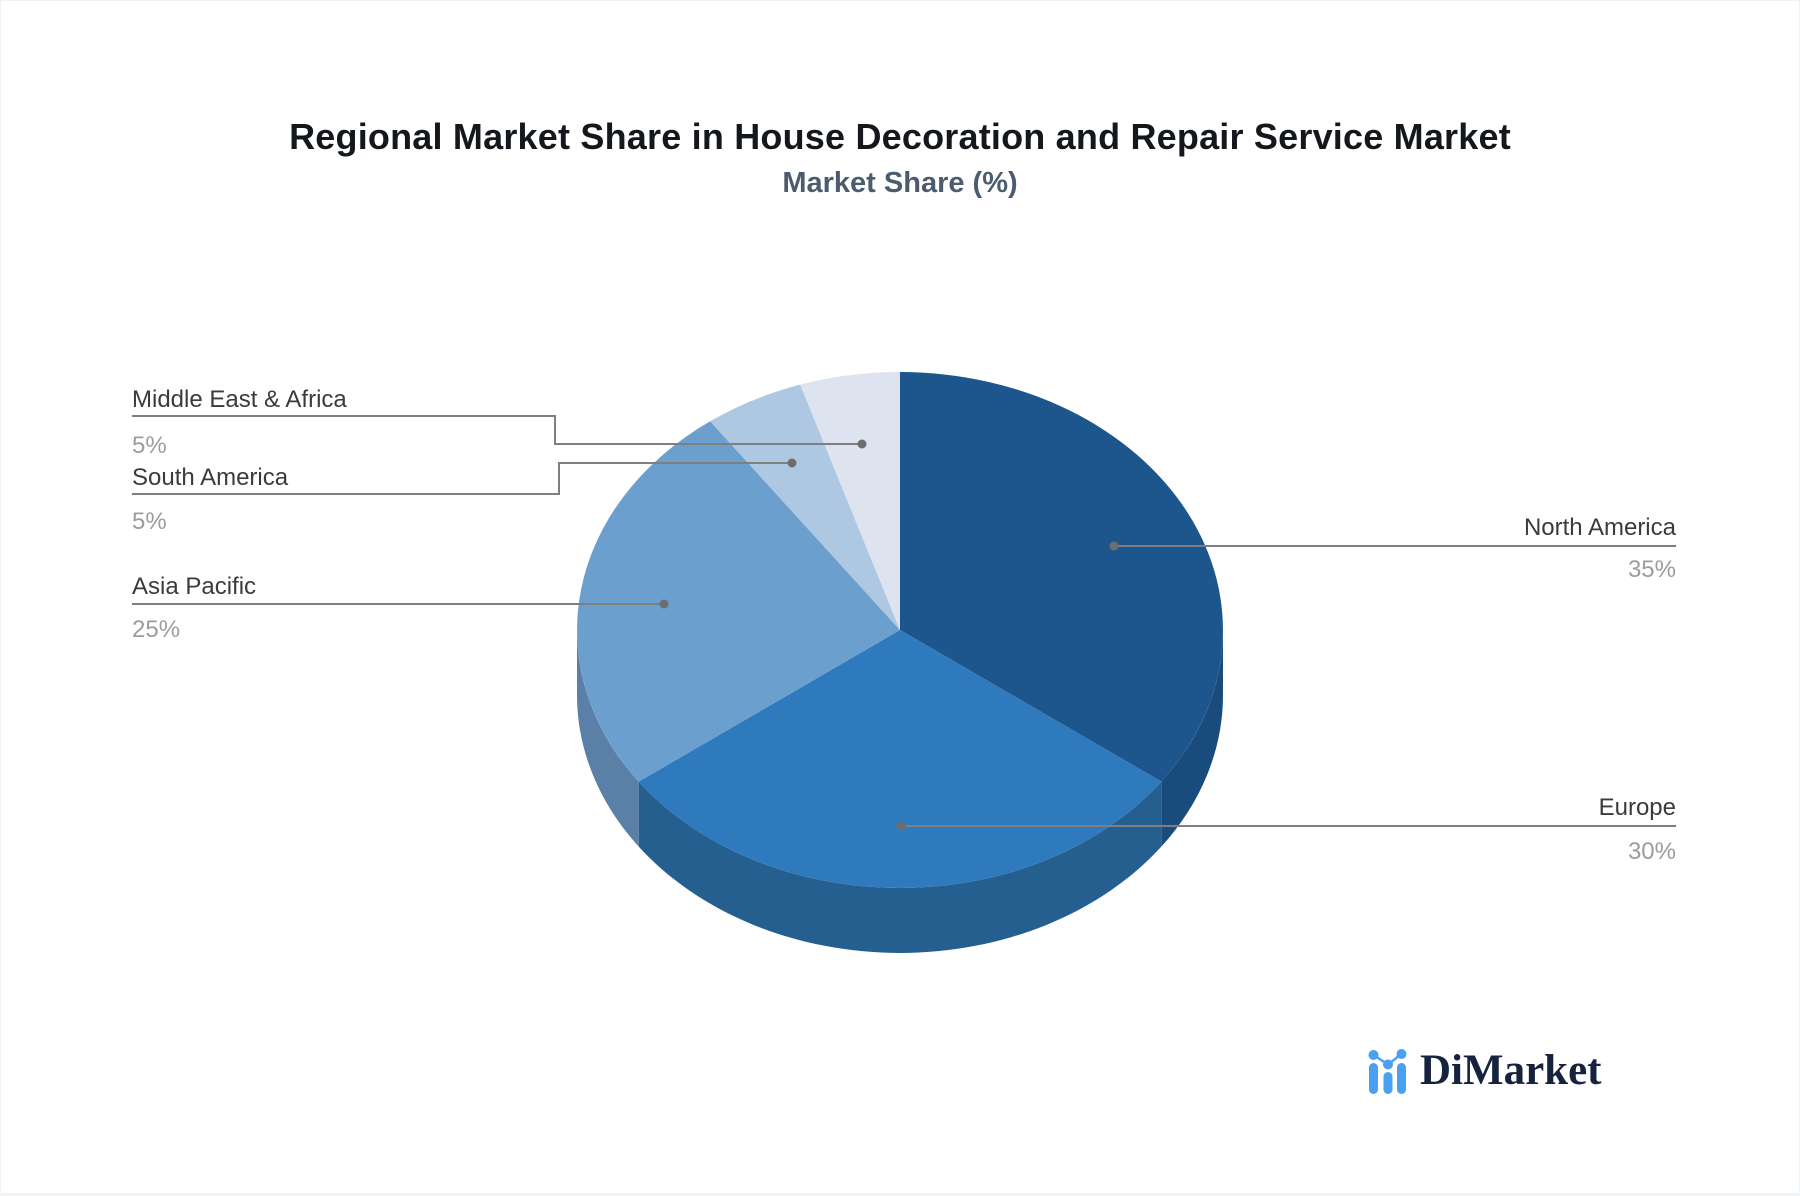 The width and height of the screenshot is (1800, 1196). I want to click on value-europe: 30%, so click(1651, 851).